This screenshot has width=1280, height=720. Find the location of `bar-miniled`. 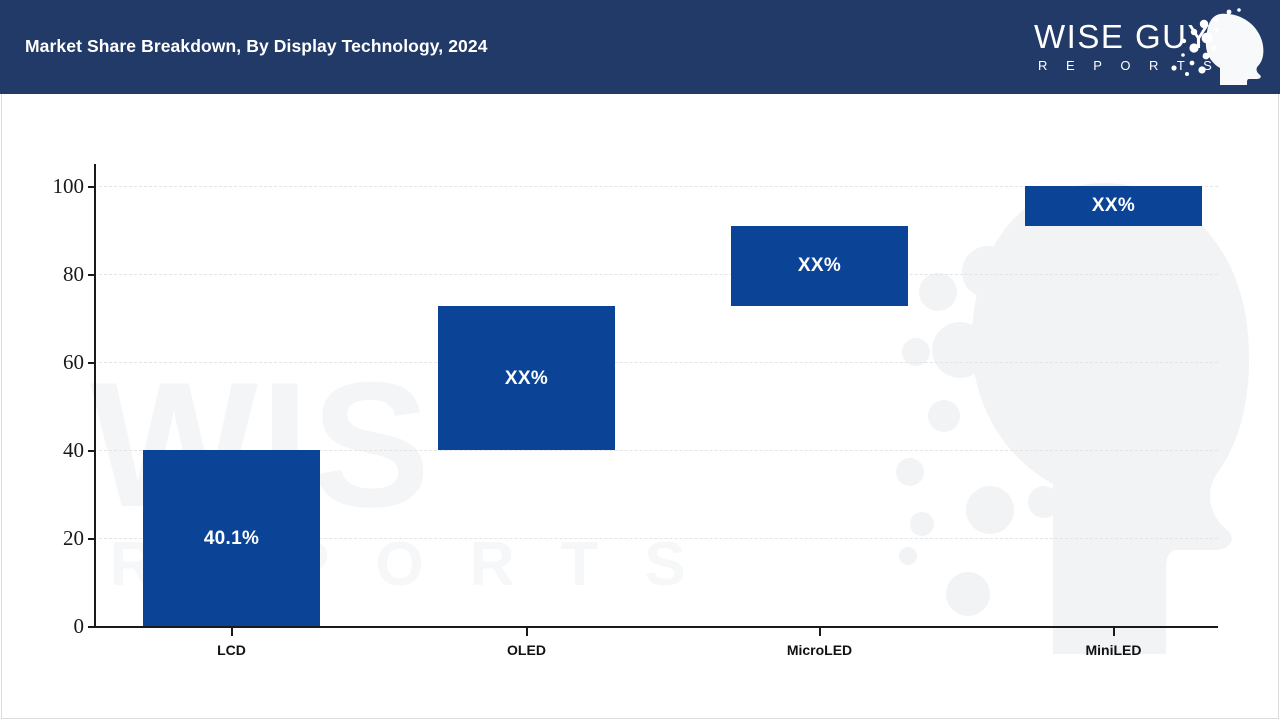

bar-miniled is located at coordinates (1113, 206).